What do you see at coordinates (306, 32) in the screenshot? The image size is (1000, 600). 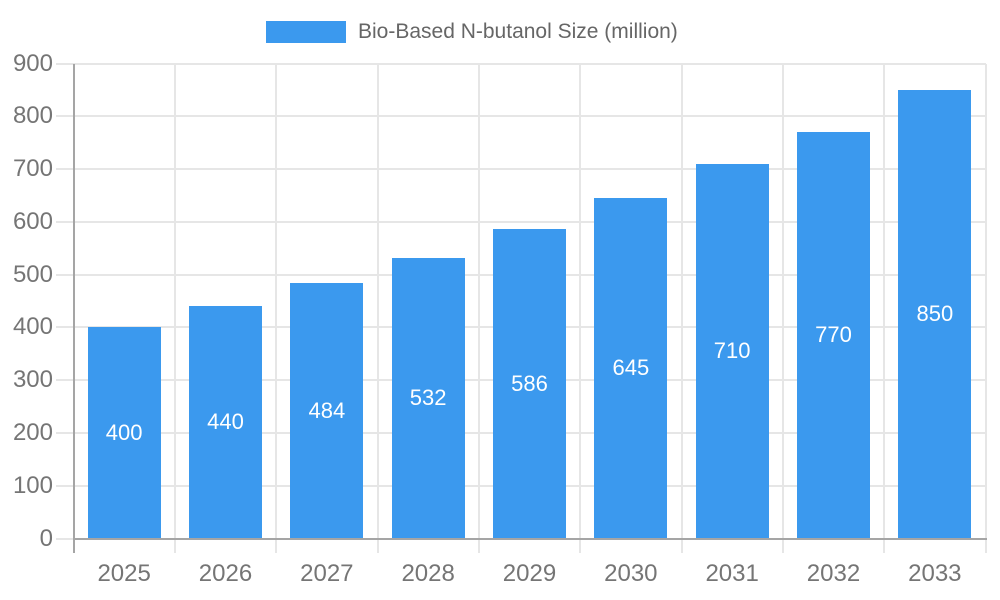 I see `legend-swatch` at bounding box center [306, 32].